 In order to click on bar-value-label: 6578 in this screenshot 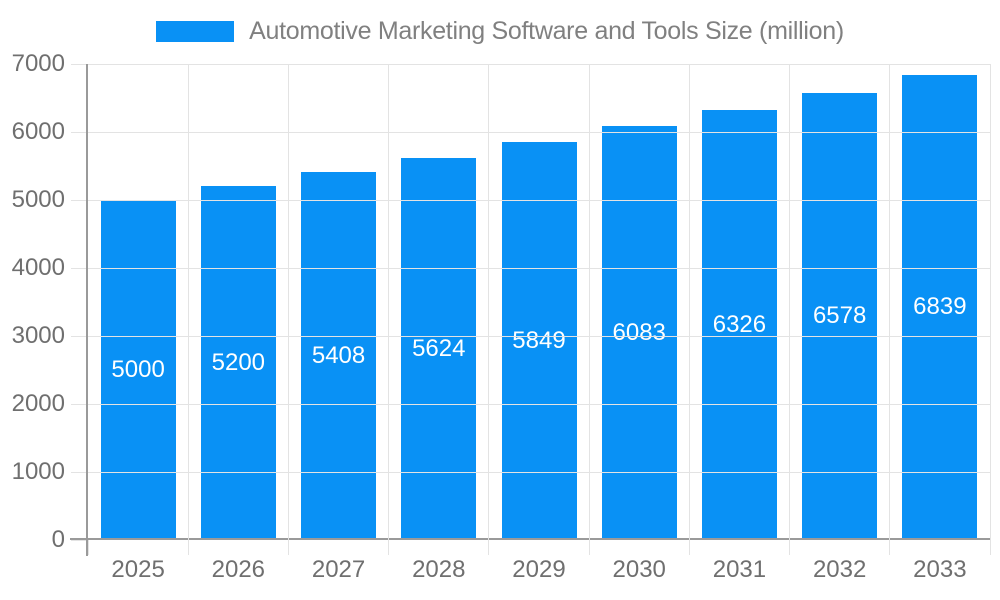, I will do `click(839, 316)`.